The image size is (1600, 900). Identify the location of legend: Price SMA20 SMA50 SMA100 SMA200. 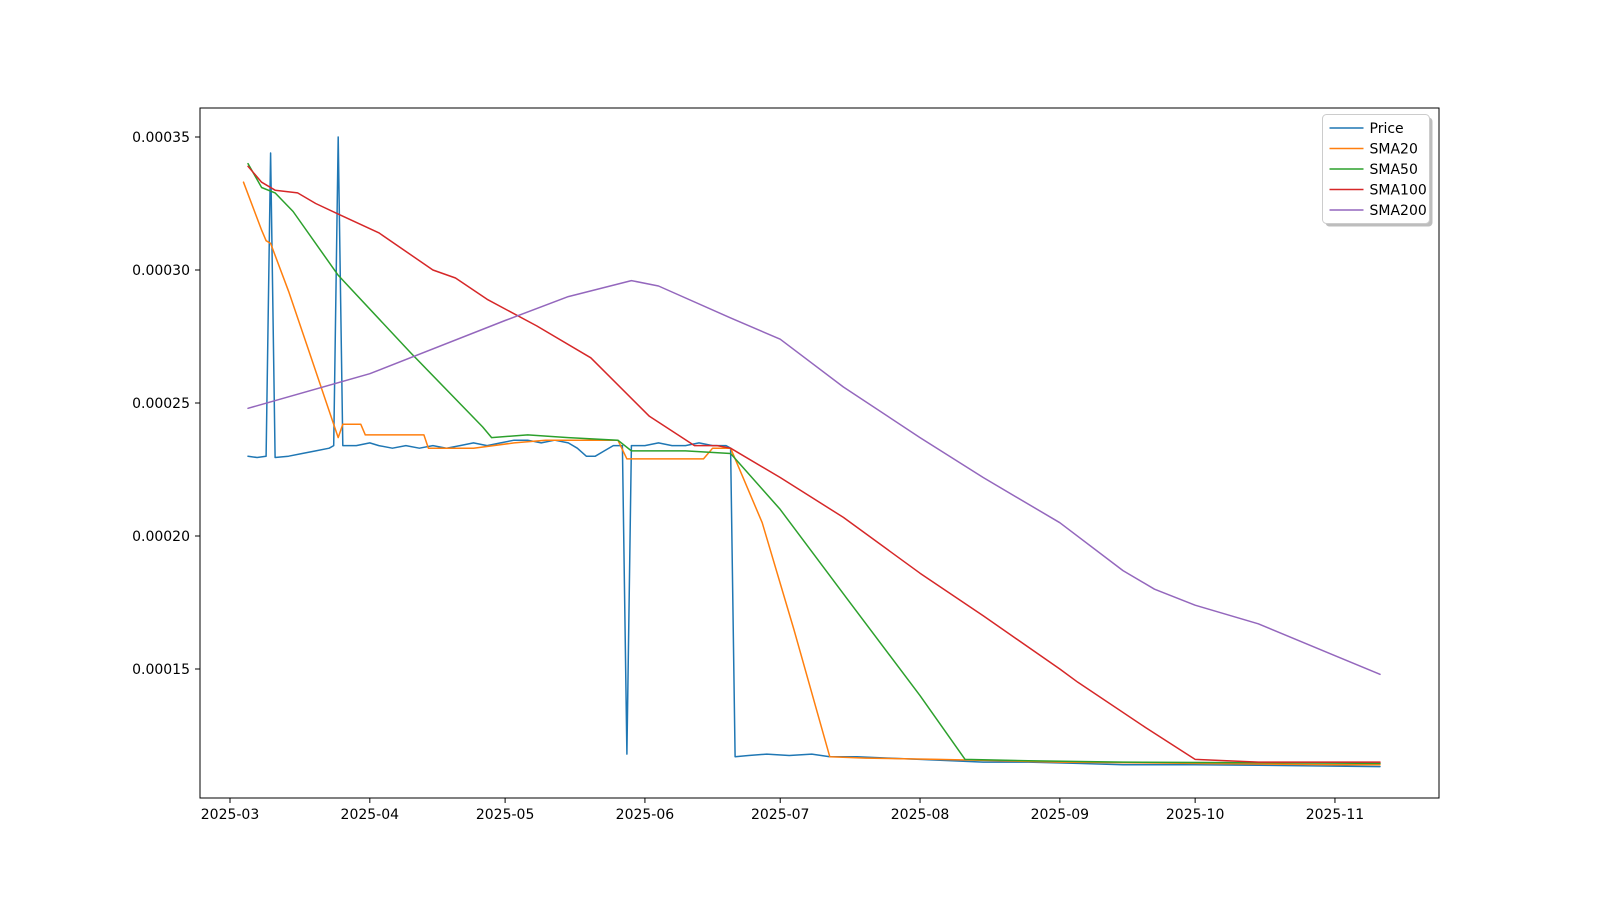
(1377, 170).